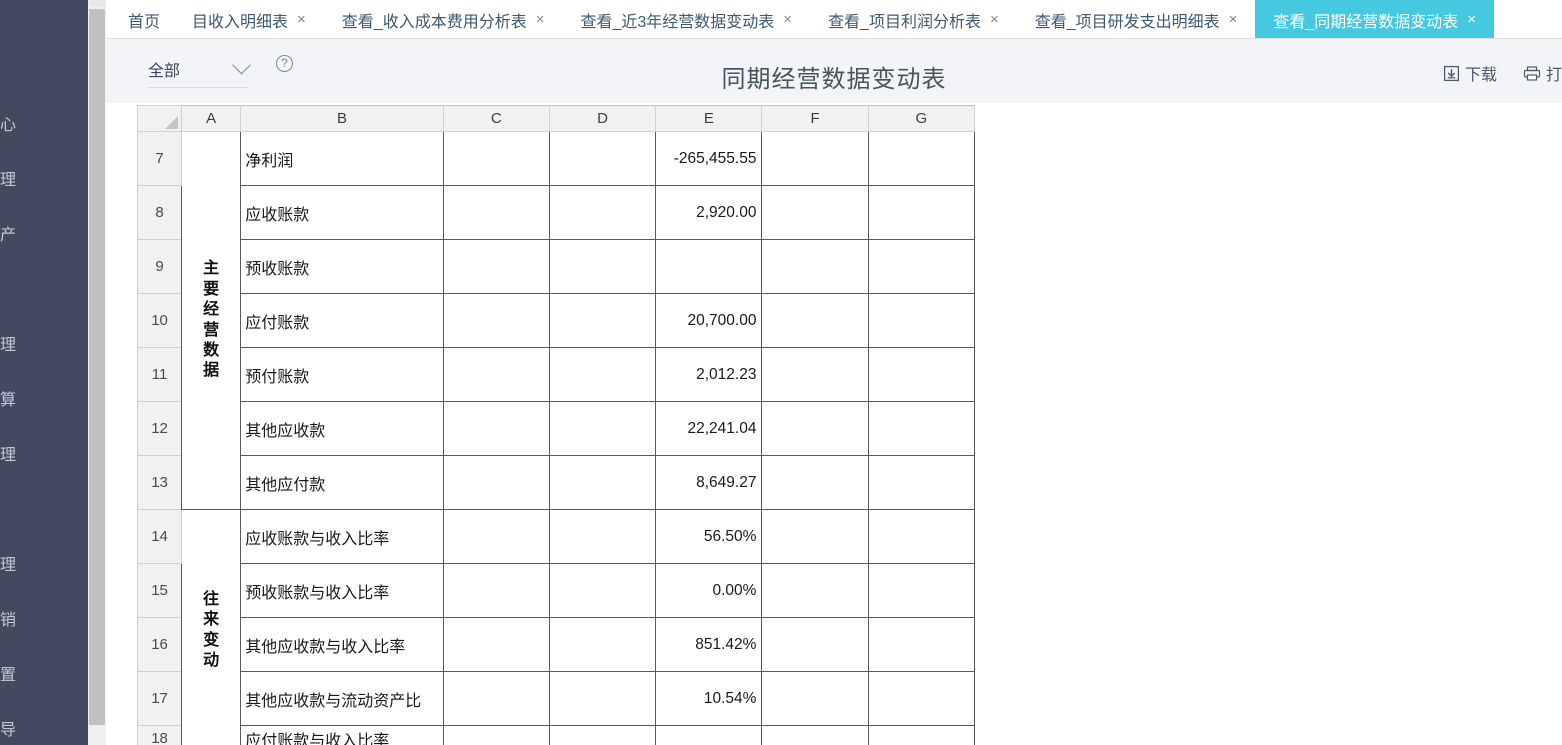  I want to click on cell-B18: 应付账款与收入比率, so click(342, 735).